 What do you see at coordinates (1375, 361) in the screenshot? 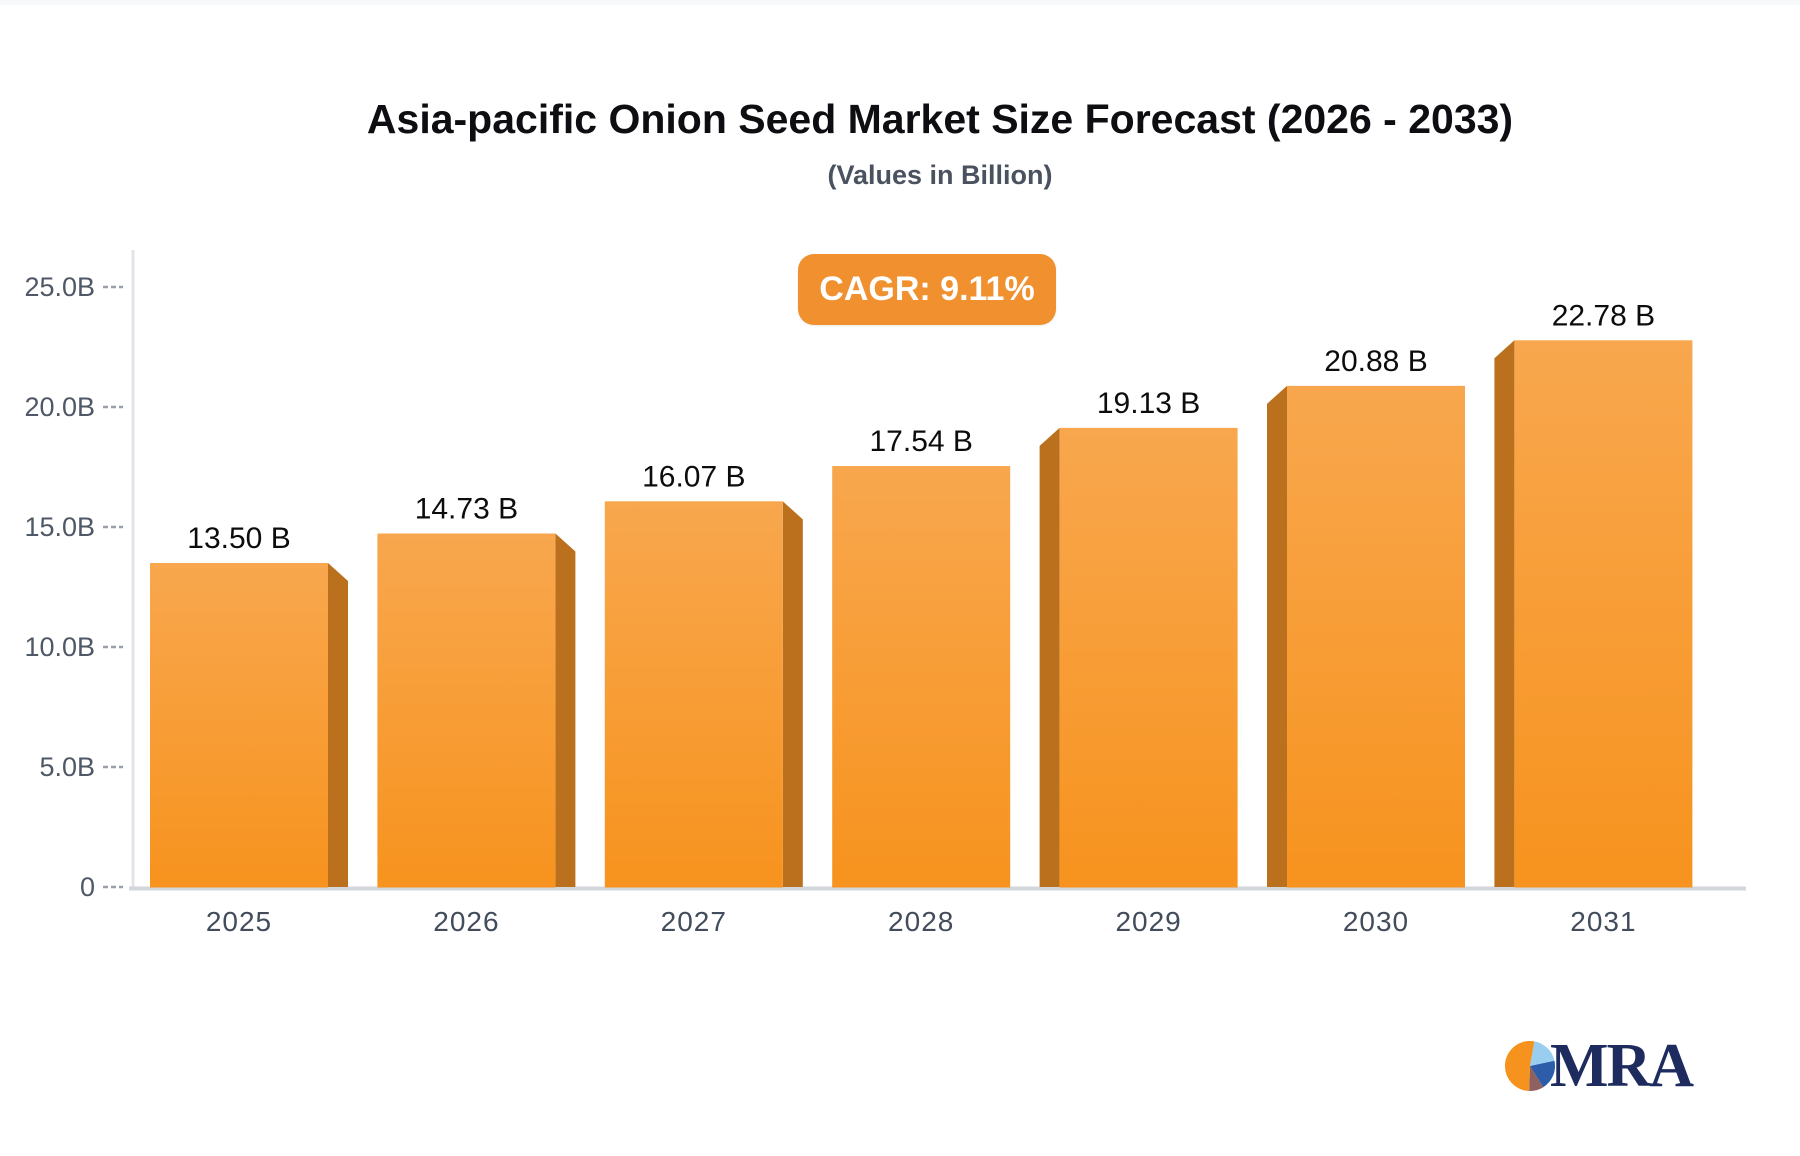
I see `bar-value-label: 20.88 B` at bounding box center [1375, 361].